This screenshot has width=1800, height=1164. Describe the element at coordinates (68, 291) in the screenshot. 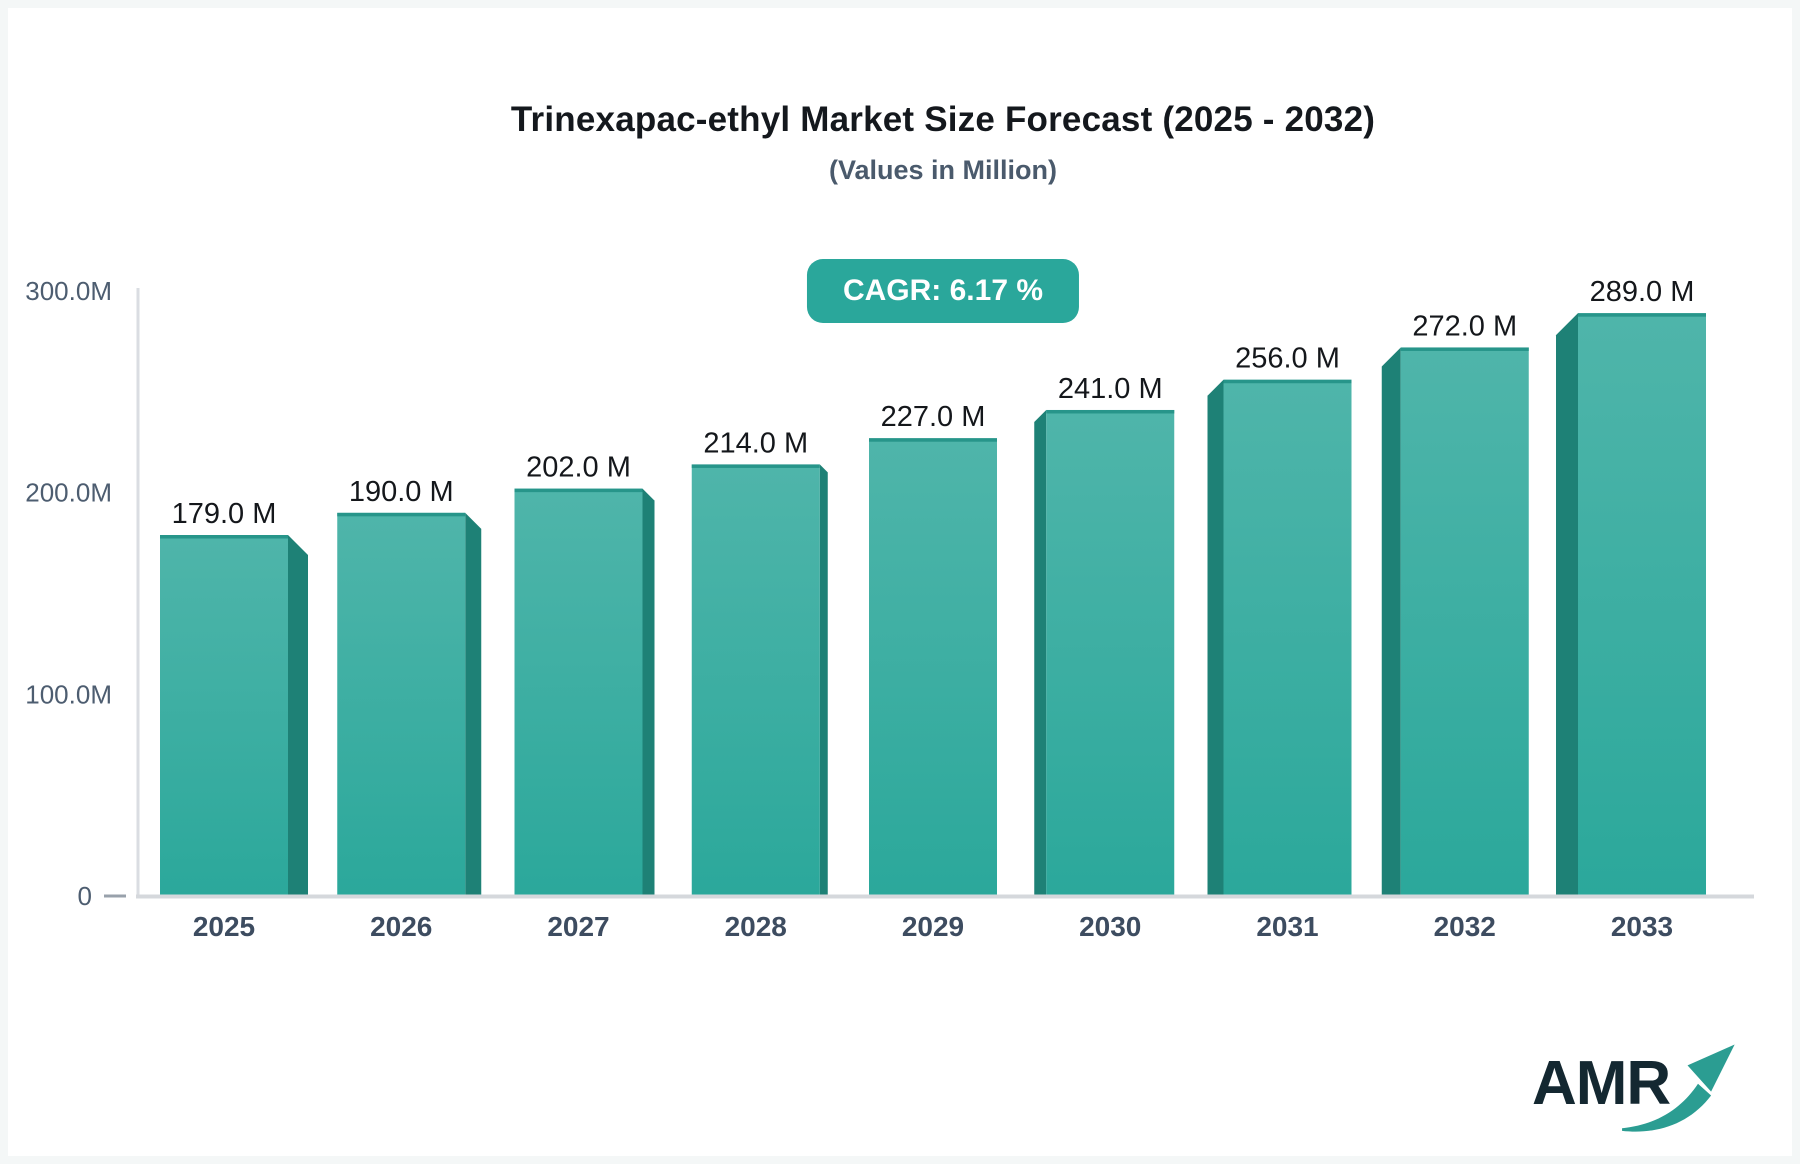

I see `y-axis-tick-label: 300.0M` at that location.